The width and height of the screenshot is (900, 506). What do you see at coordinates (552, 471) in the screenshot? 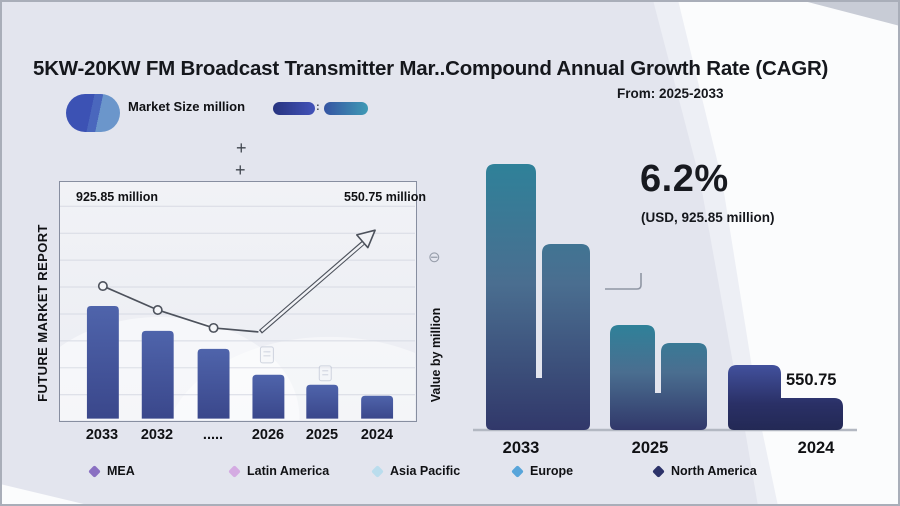
I see `legend-label: Europe` at bounding box center [552, 471].